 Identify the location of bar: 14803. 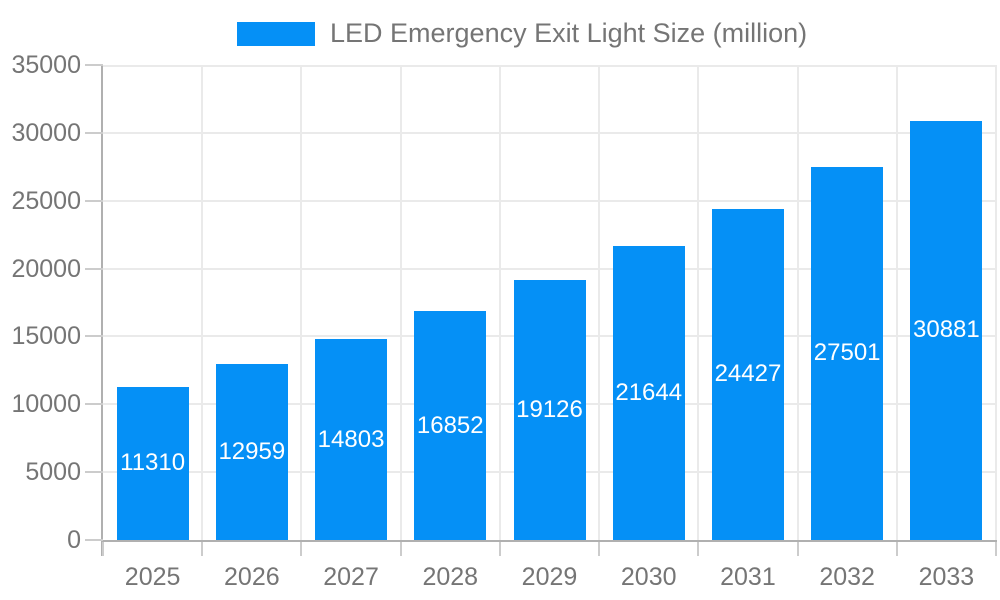
(351, 439).